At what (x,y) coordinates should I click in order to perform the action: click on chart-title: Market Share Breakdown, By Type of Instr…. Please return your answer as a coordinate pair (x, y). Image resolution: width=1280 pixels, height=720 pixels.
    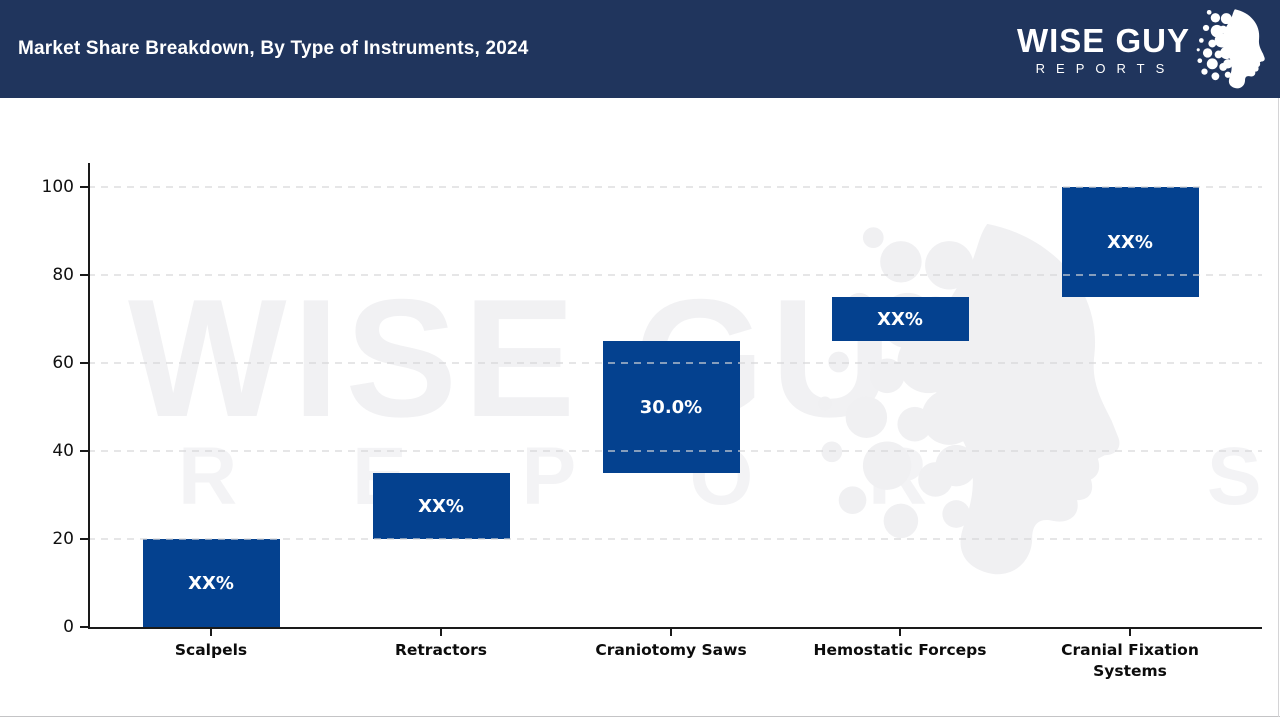
    Looking at the image, I should click on (273, 48).